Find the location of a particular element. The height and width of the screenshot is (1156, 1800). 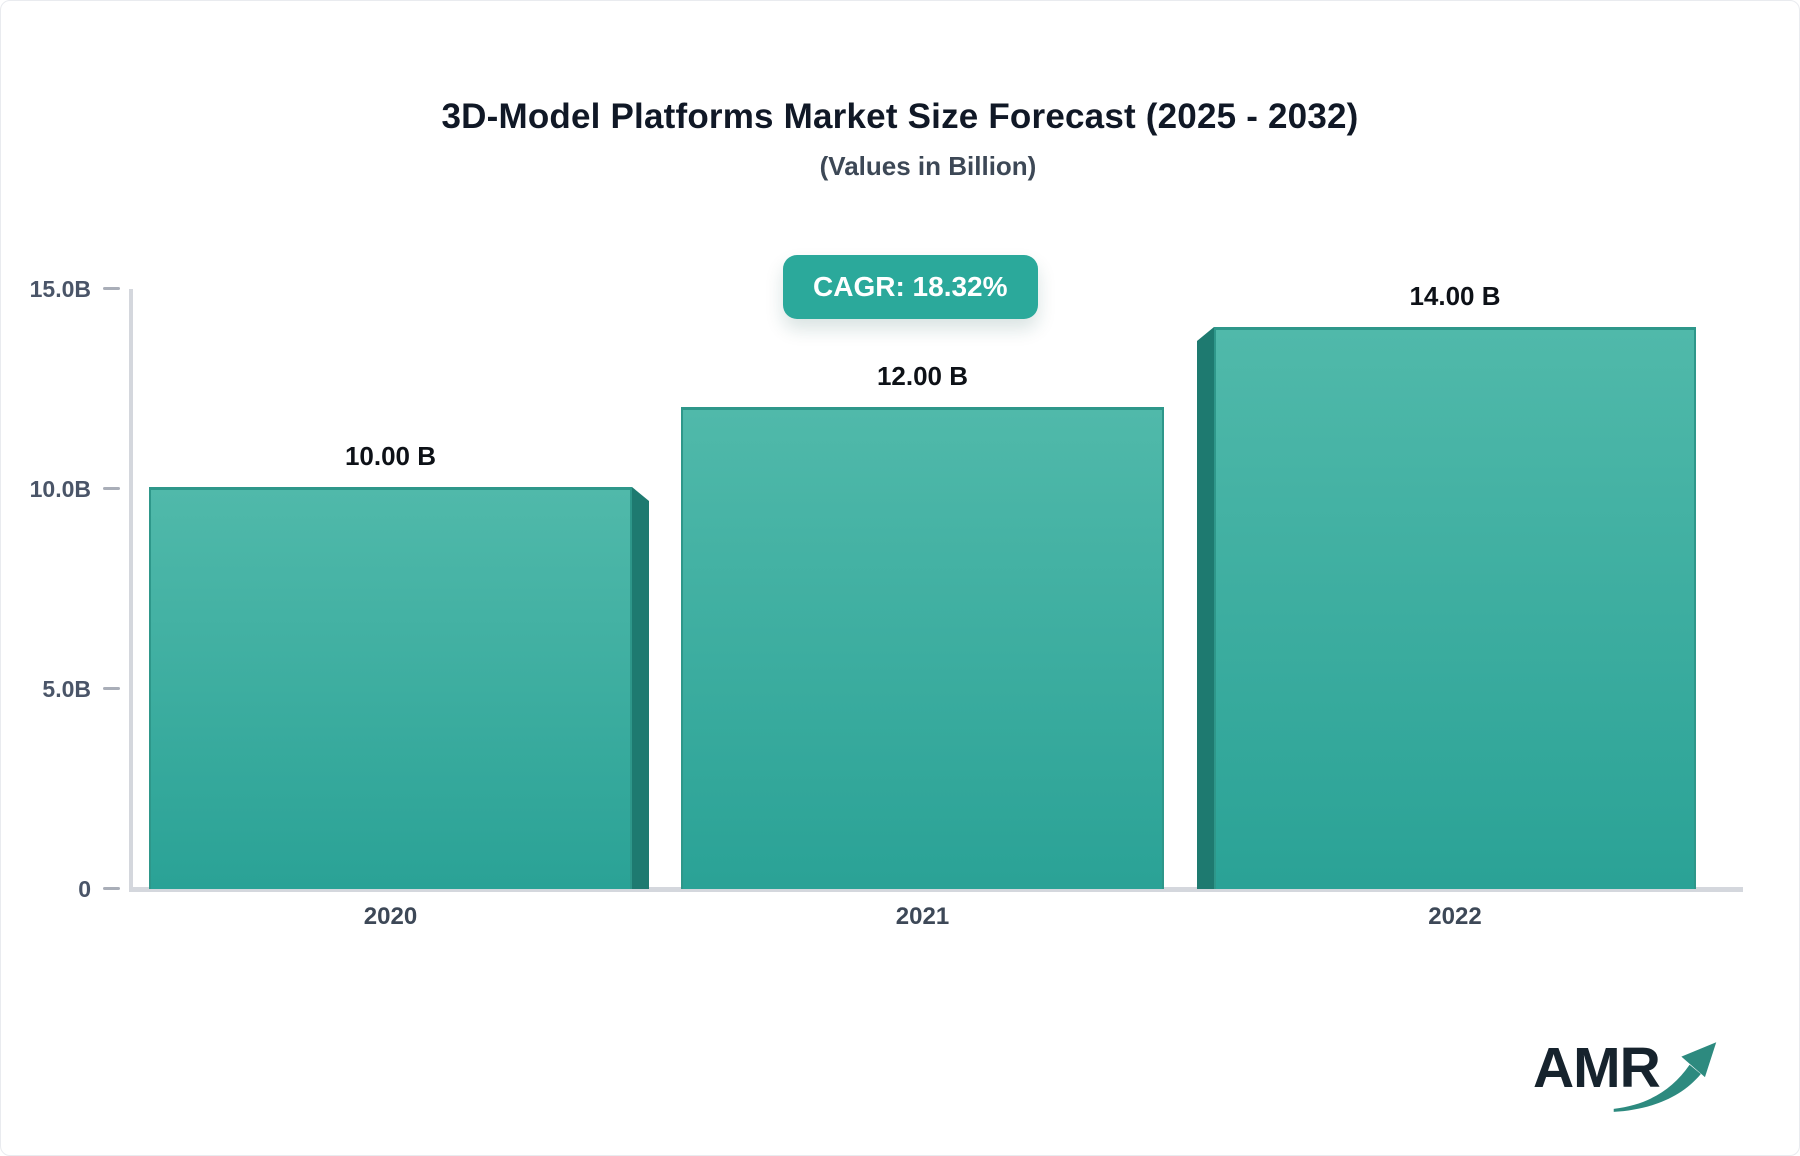

y-tick-label-0: 0 is located at coordinates (84, 889).